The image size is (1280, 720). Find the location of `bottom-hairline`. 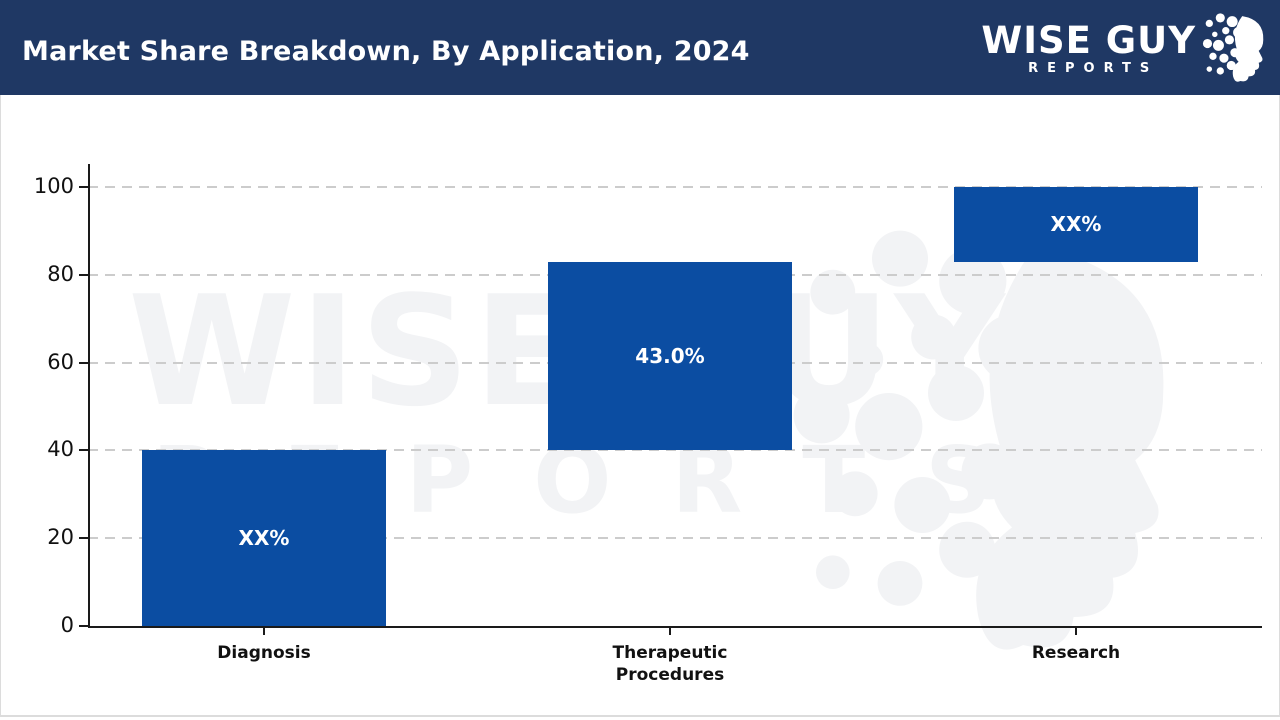

bottom-hairline is located at coordinates (640, 716).